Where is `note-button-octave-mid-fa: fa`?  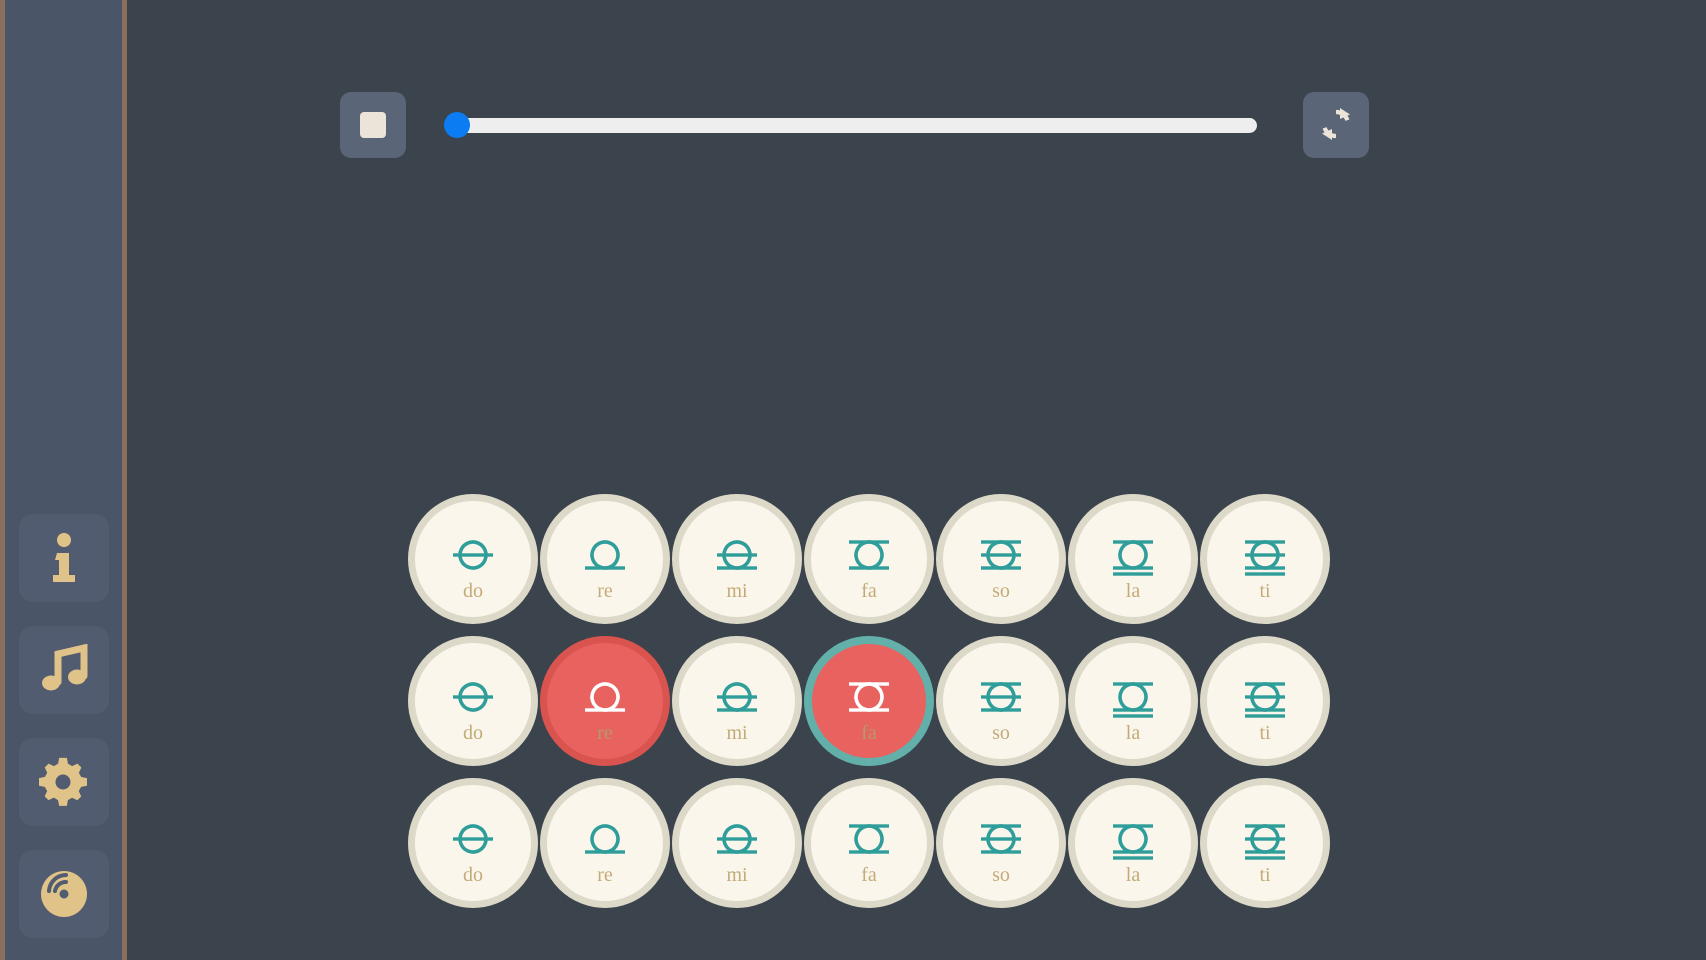 note-button-octave-mid-fa: fa is located at coordinates (869, 701).